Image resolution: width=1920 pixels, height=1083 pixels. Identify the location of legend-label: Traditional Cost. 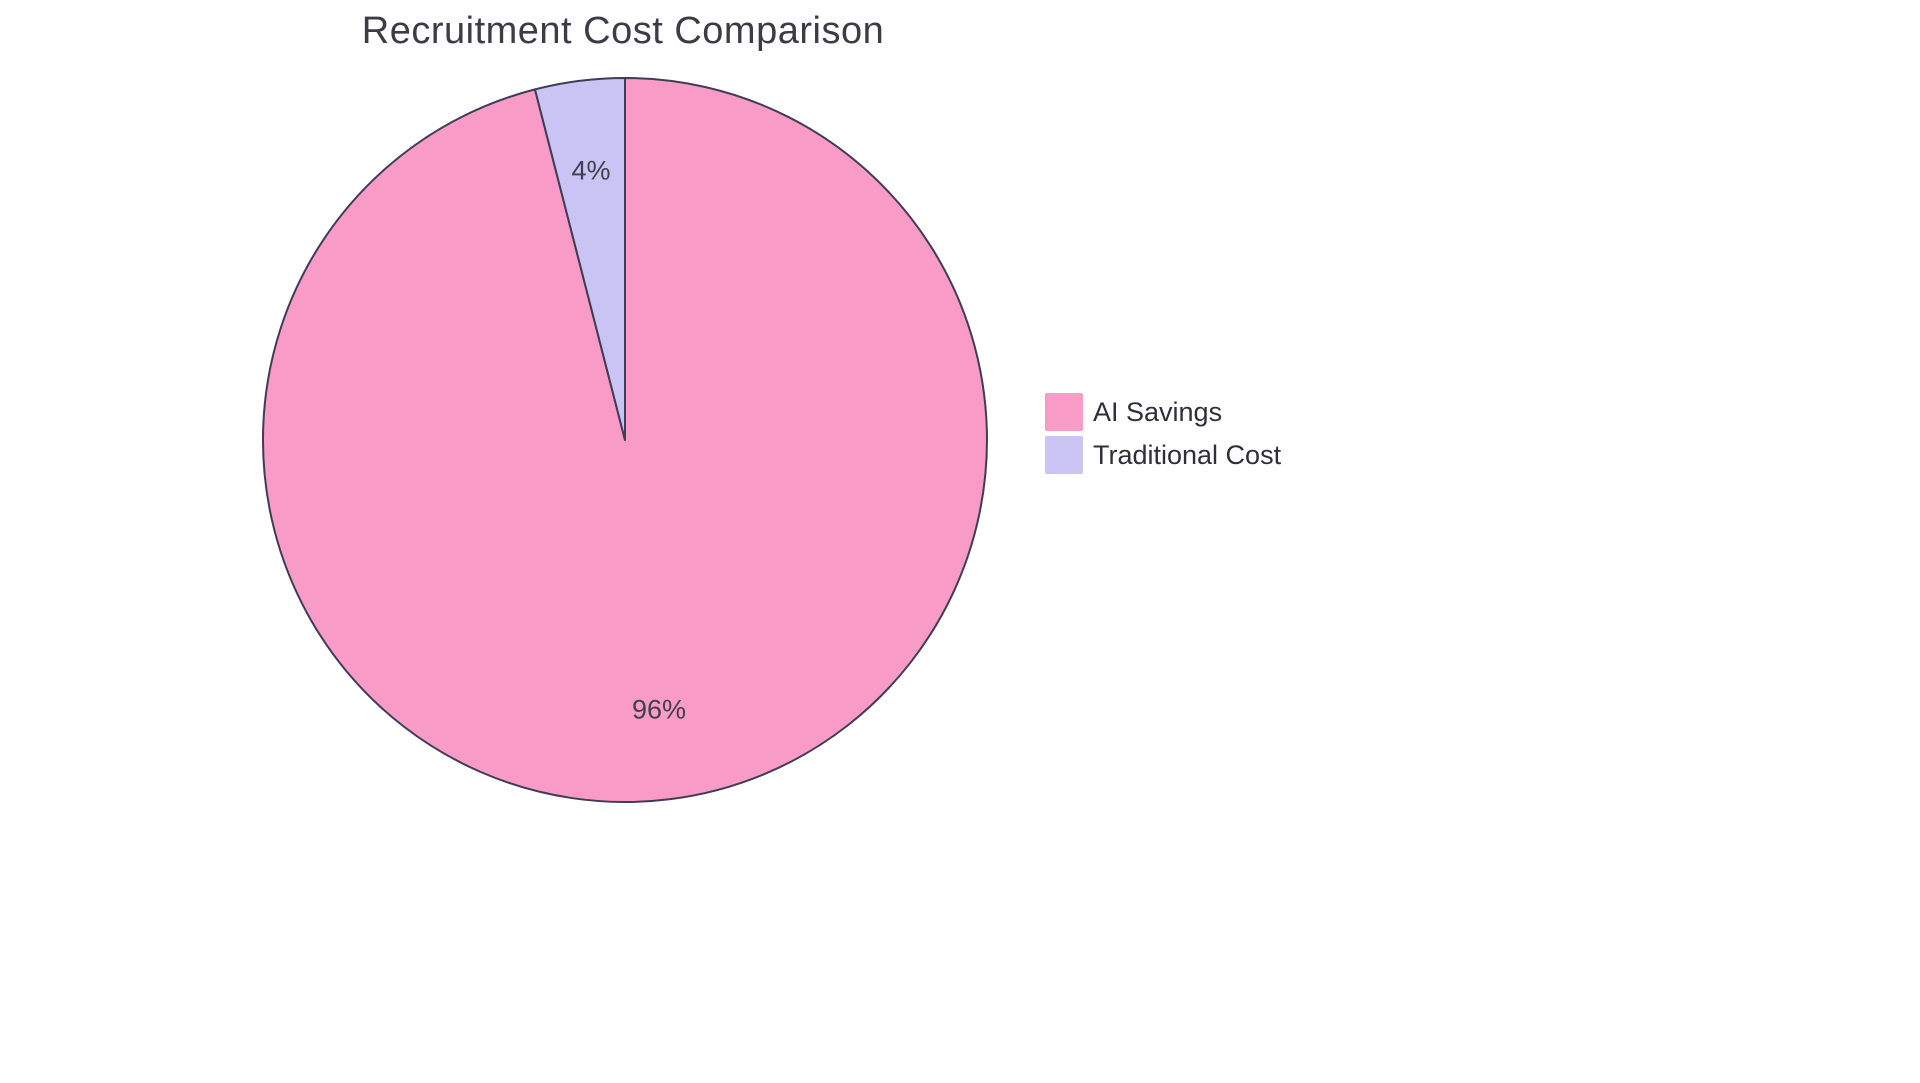
(1187, 454).